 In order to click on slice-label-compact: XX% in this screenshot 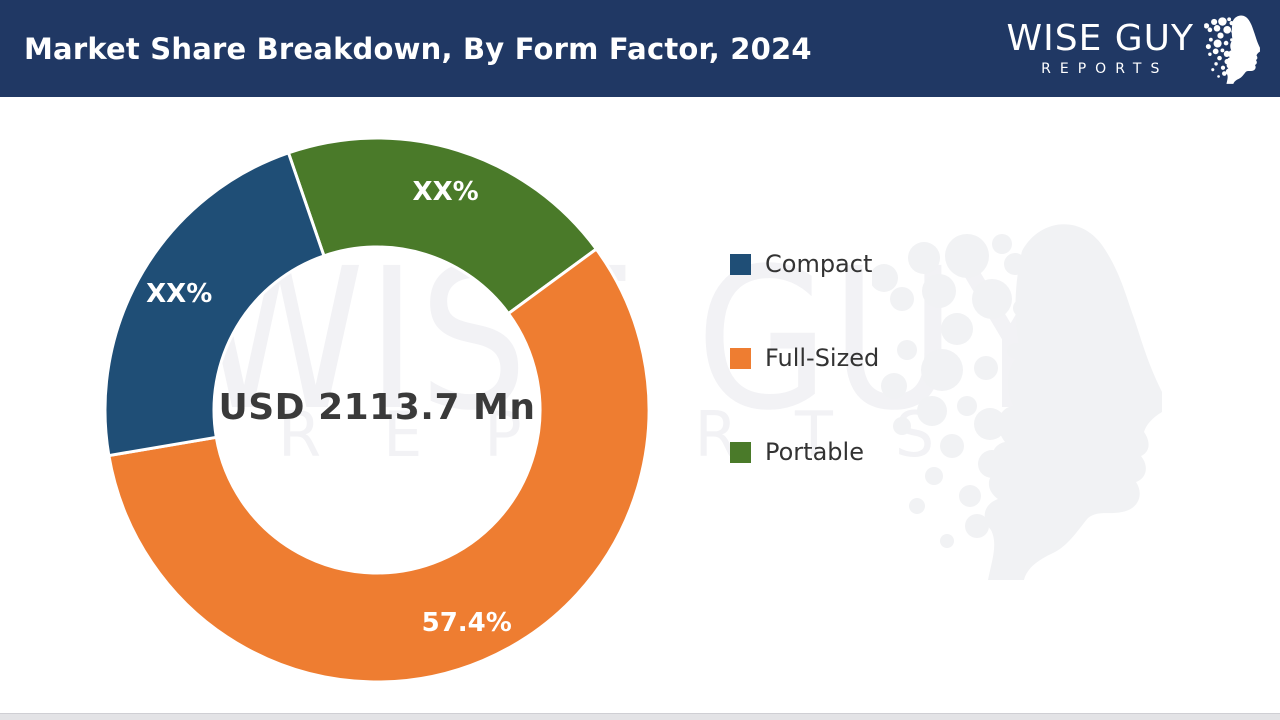, I will do `click(179, 294)`.